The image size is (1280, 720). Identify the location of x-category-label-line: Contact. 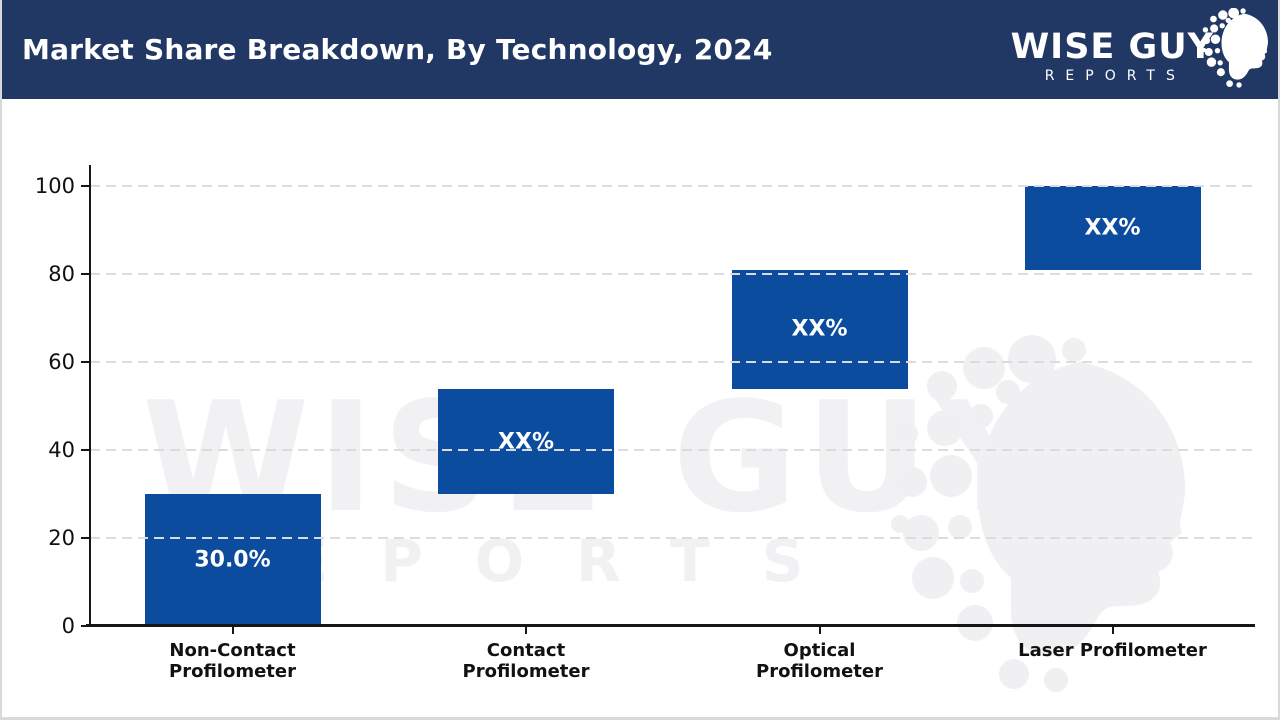
(526, 650).